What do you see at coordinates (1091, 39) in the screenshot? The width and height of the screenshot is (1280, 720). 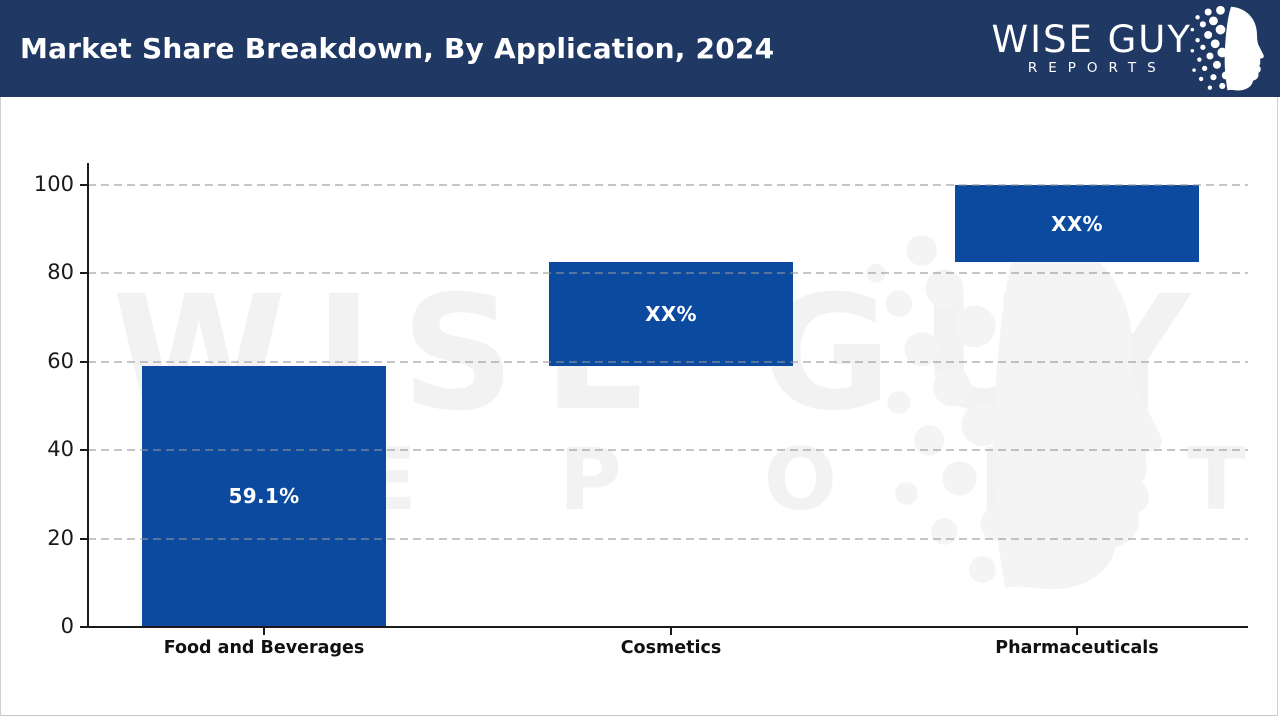 I see `logo-wordmark: WISE GUY` at bounding box center [1091, 39].